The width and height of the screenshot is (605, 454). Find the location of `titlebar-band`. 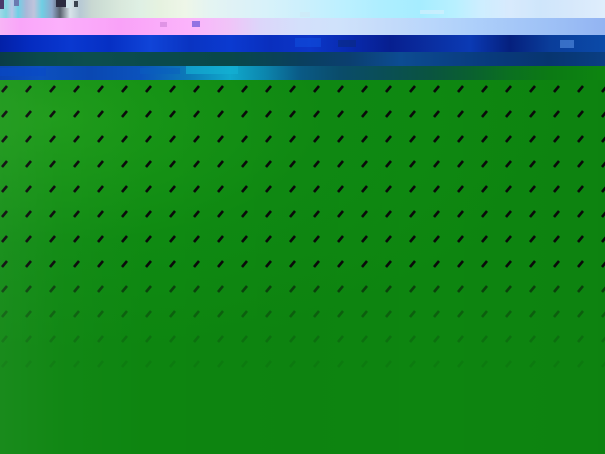

titlebar-band is located at coordinates (302, 43).